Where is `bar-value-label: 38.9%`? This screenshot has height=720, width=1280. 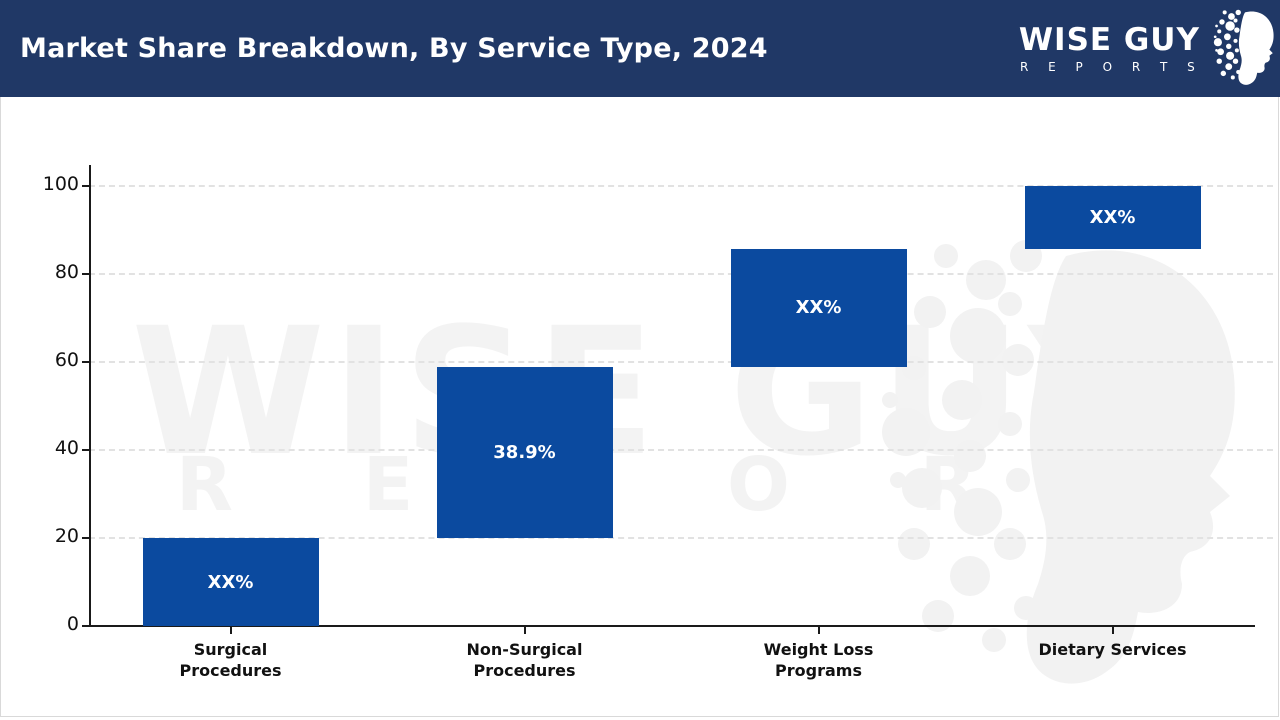 bar-value-label: 38.9% is located at coordinates (524, 452).